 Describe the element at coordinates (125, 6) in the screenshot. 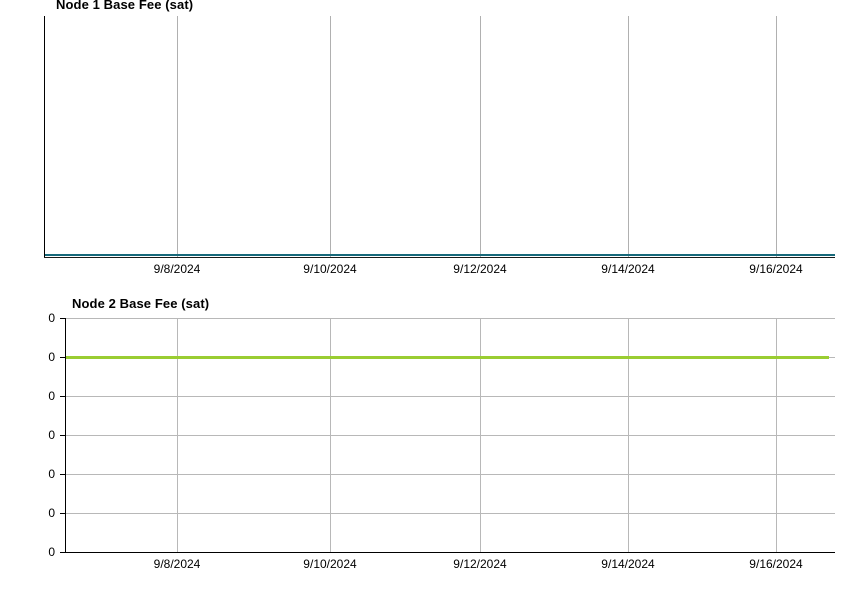

I see `chart1-title: Node 1 Base Fee (sat)` at that location.